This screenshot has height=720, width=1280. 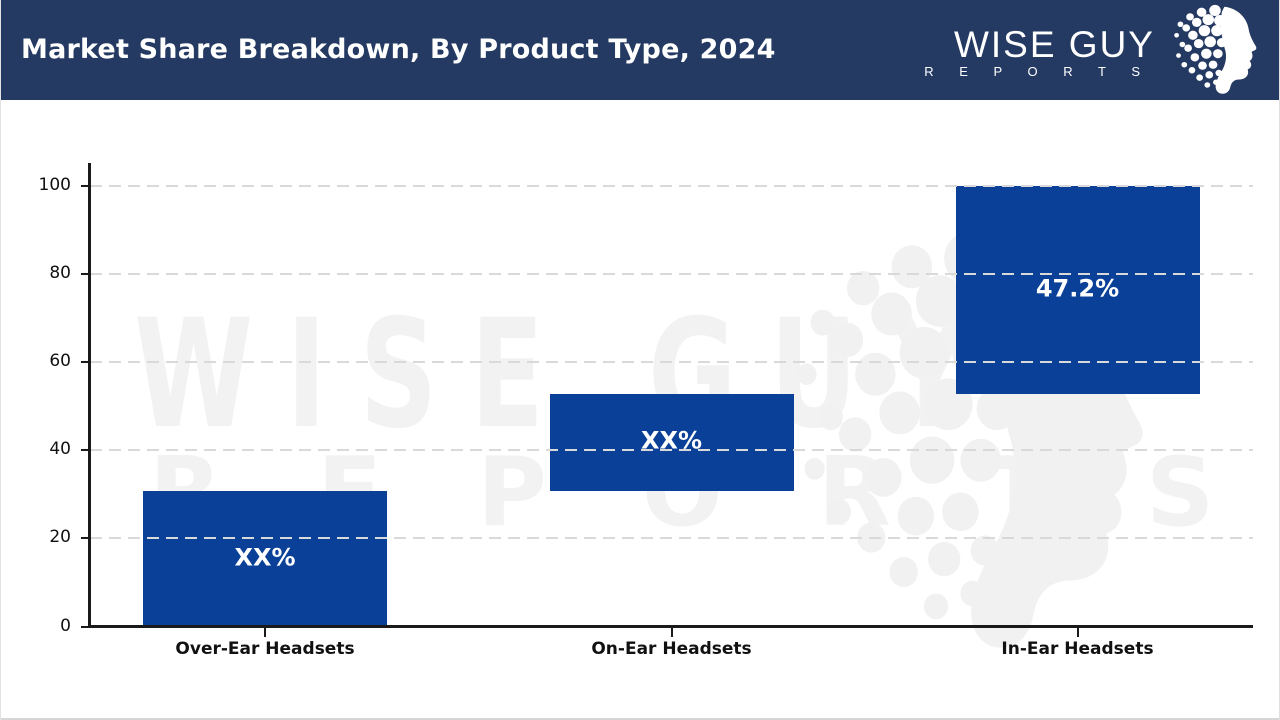 What do you see at coordinates (640, 719) in the screenshot?
I see `figure-bottom-border` at bounding box center [640, 719].